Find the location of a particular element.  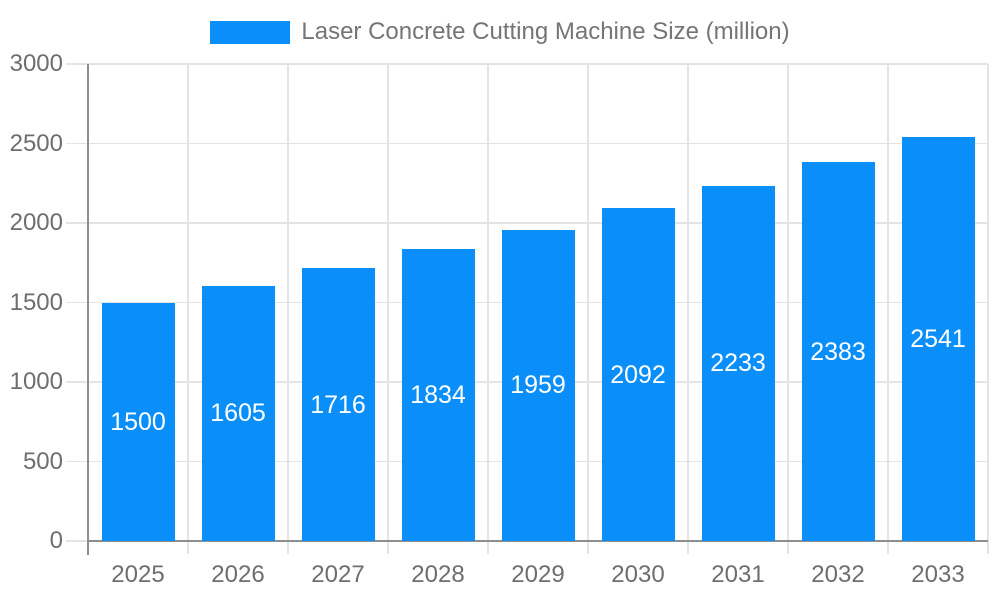

bar-value-label: 2541 is located at coordinates (938, 338).